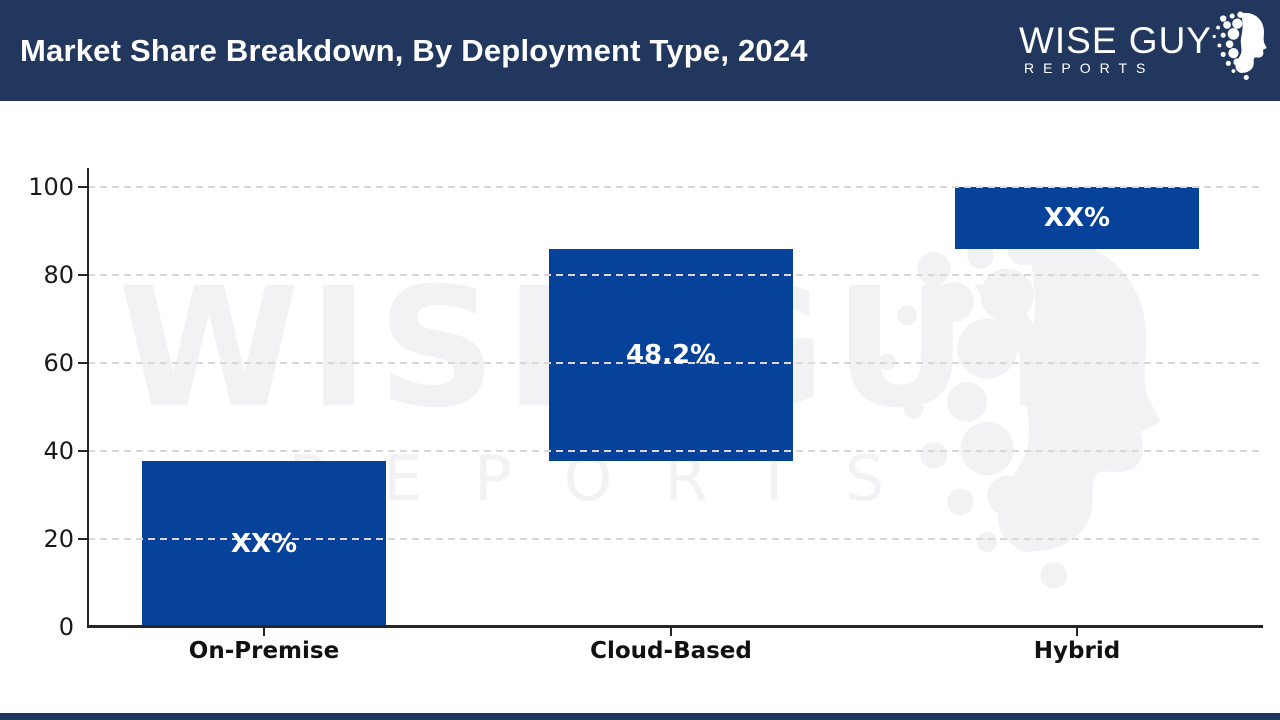 The image size is (1280, 720). I want to click on bar-cloud-based, so click(671, 355).